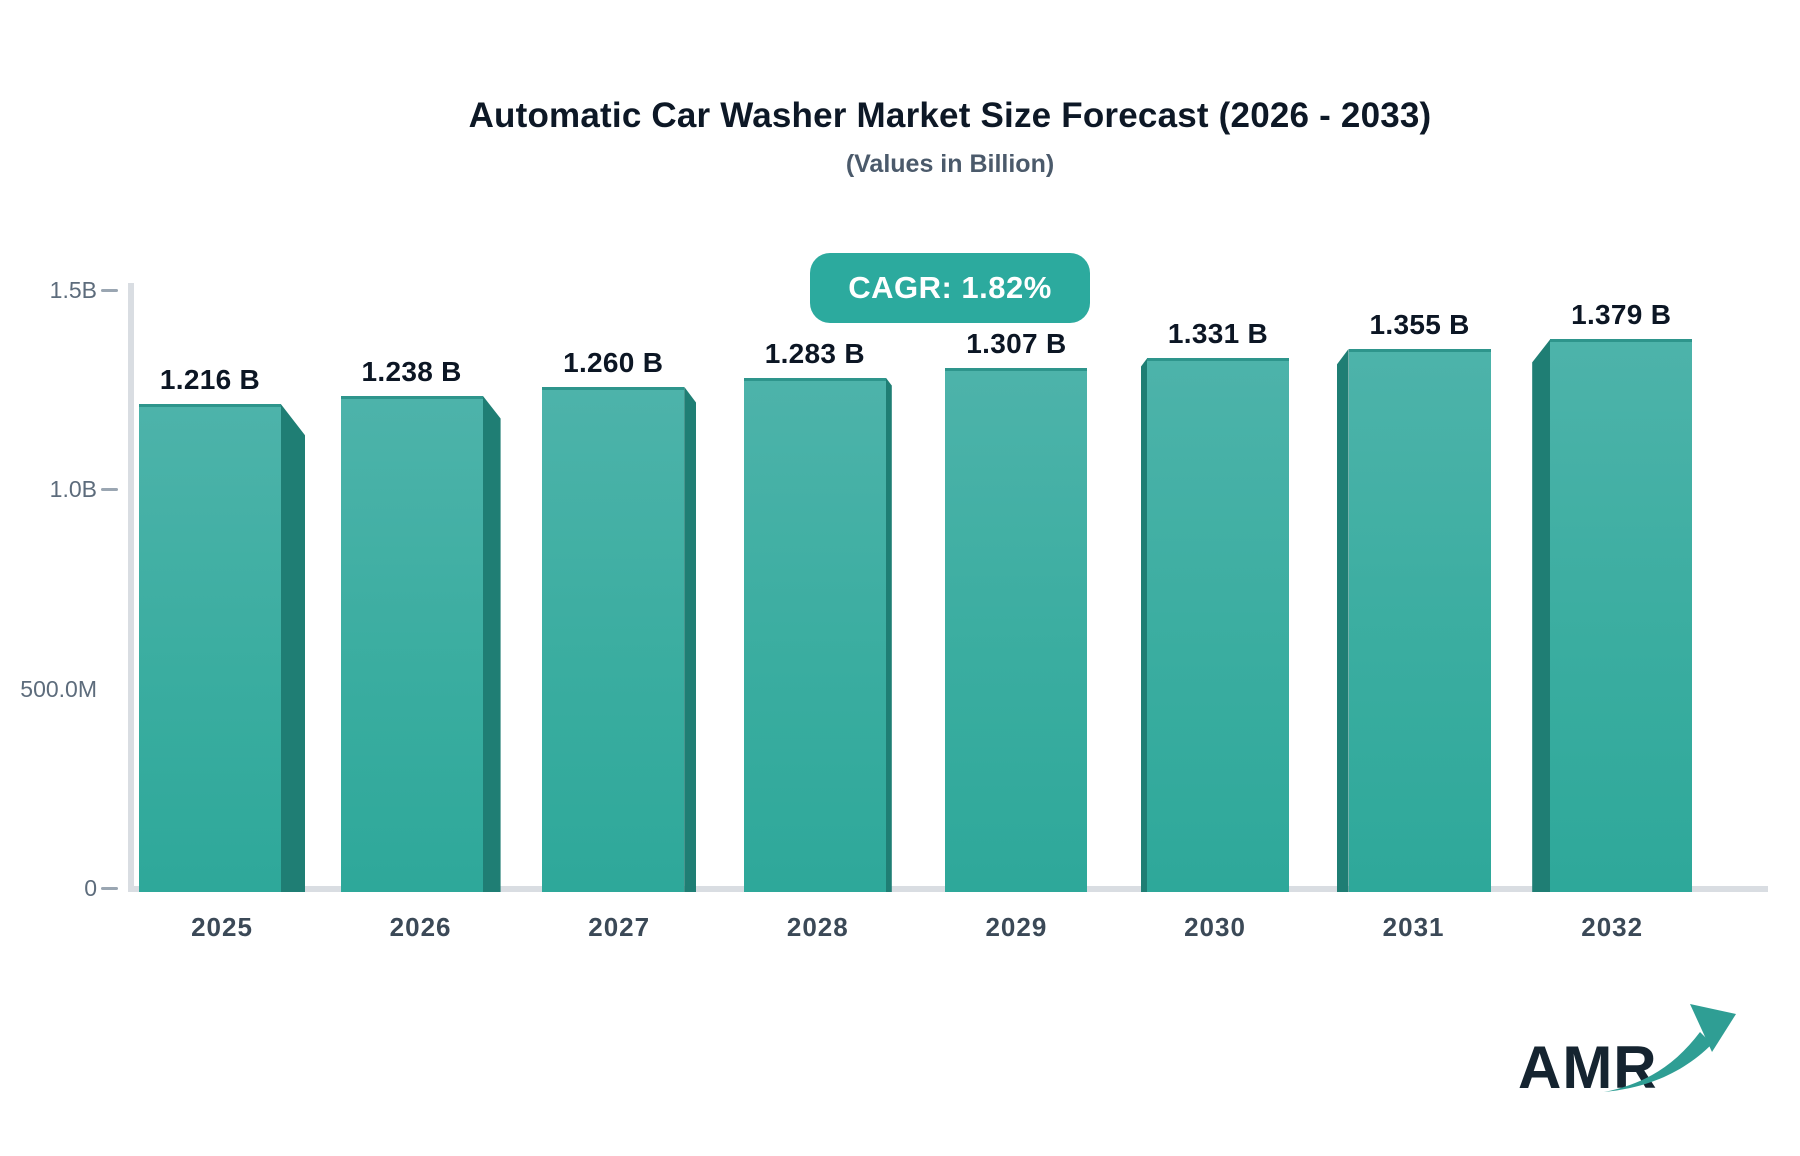 The height and width of the screenshot is (1156, 1800). What do you see at coordinates (950, 164) in the screenshot?
I see `chart-subtitle: (Values in Billion)` at bounding box center [950, 164].